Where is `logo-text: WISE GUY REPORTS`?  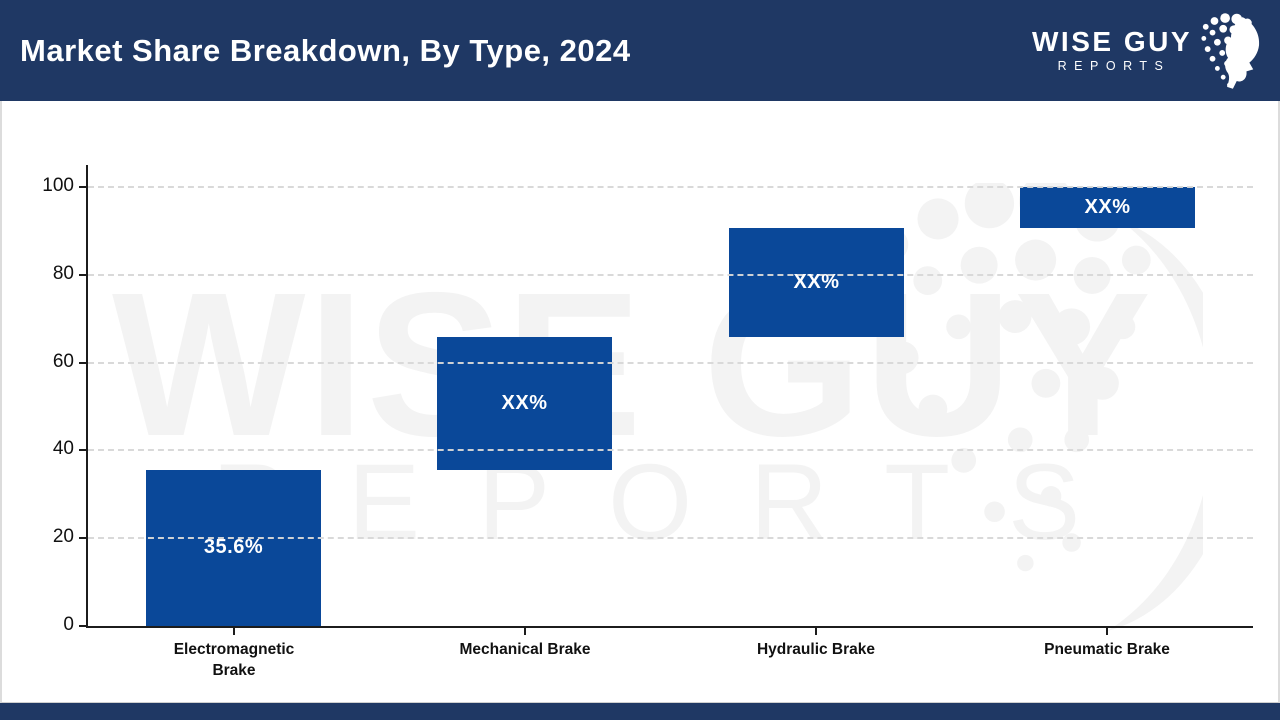
logo-text: WISE GUY REPORTS is located at coordinates (1111, 50).